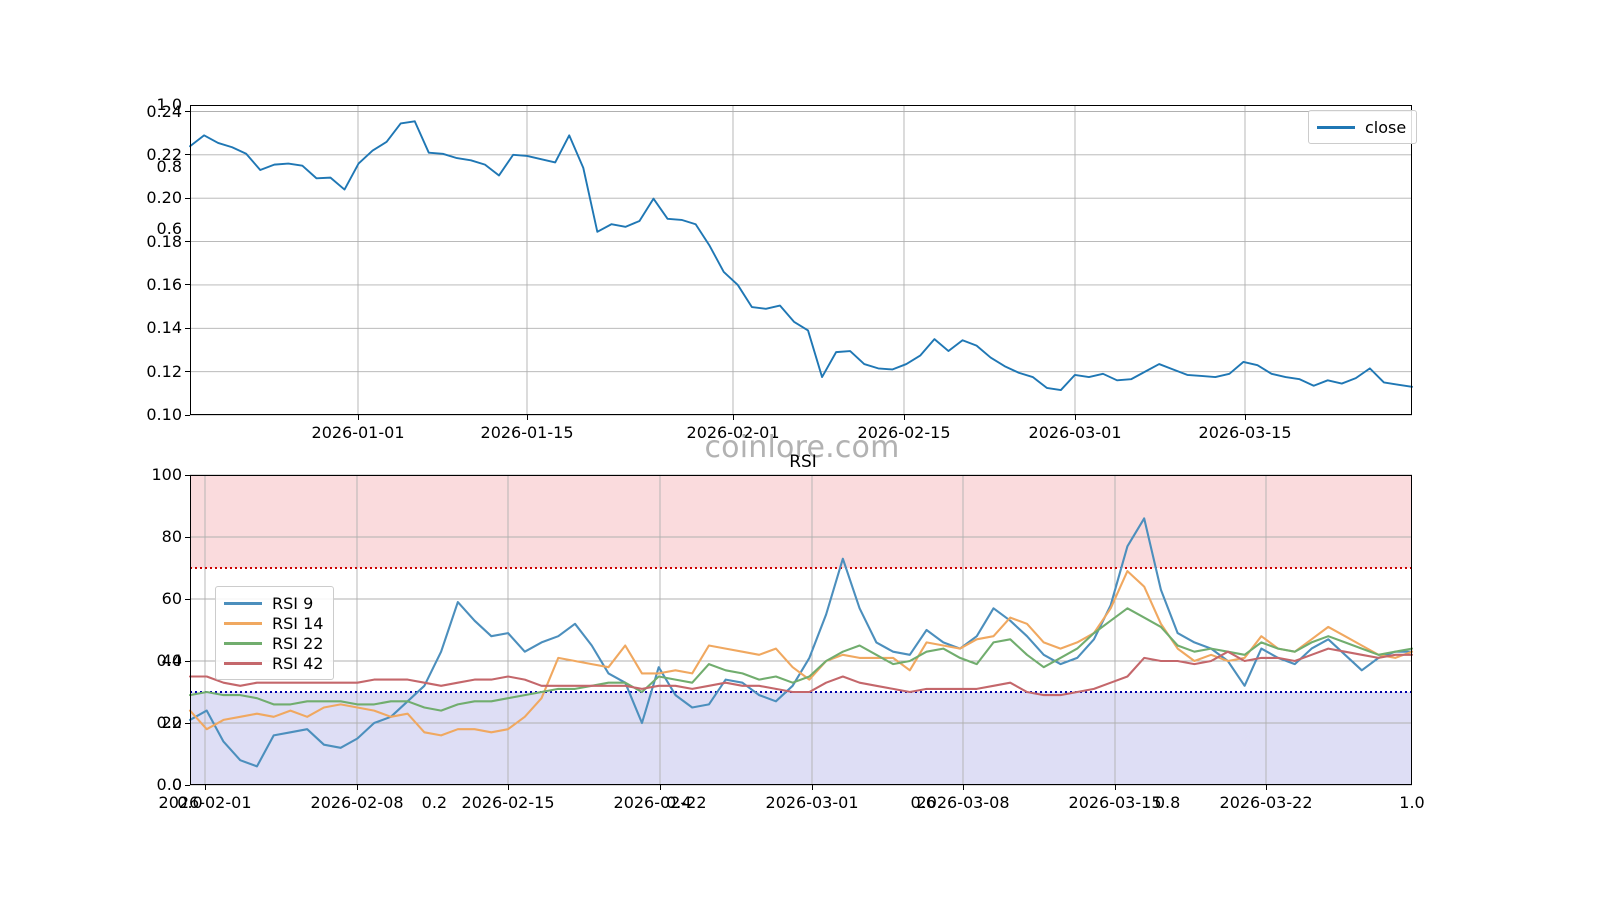 The width and height of the screenshot is (1600, 900). What do you see at coordinates (803, 462) in the screenshot?
I see `rsi-panel-title: RSI` at bounding box center [803, 462].